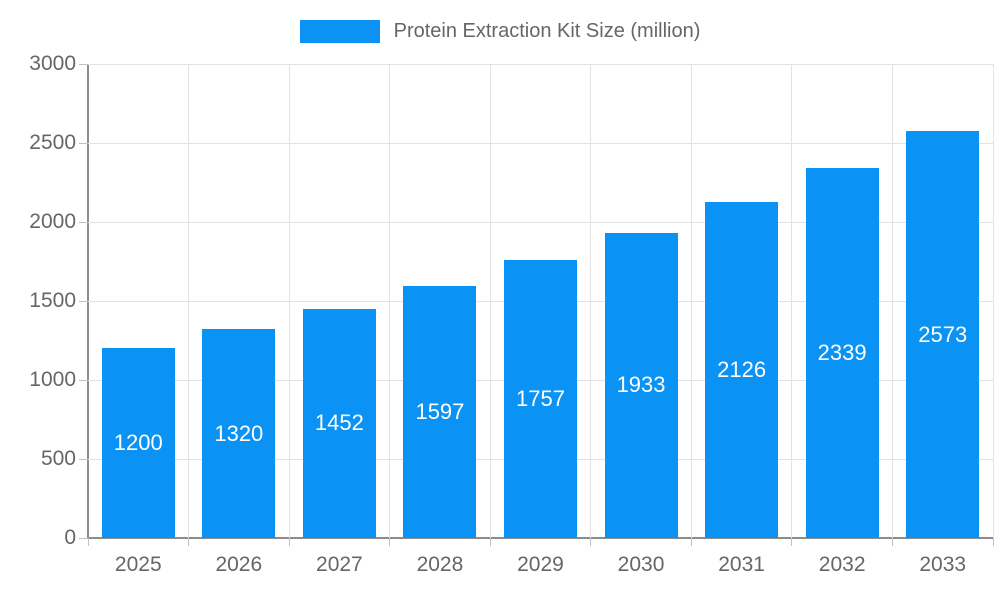 The height and width of the screenshot is (600, 1000). Describe the element at coordinates (641, 564) in the screenshot. I see `x-tick-label: 2030` at that location.